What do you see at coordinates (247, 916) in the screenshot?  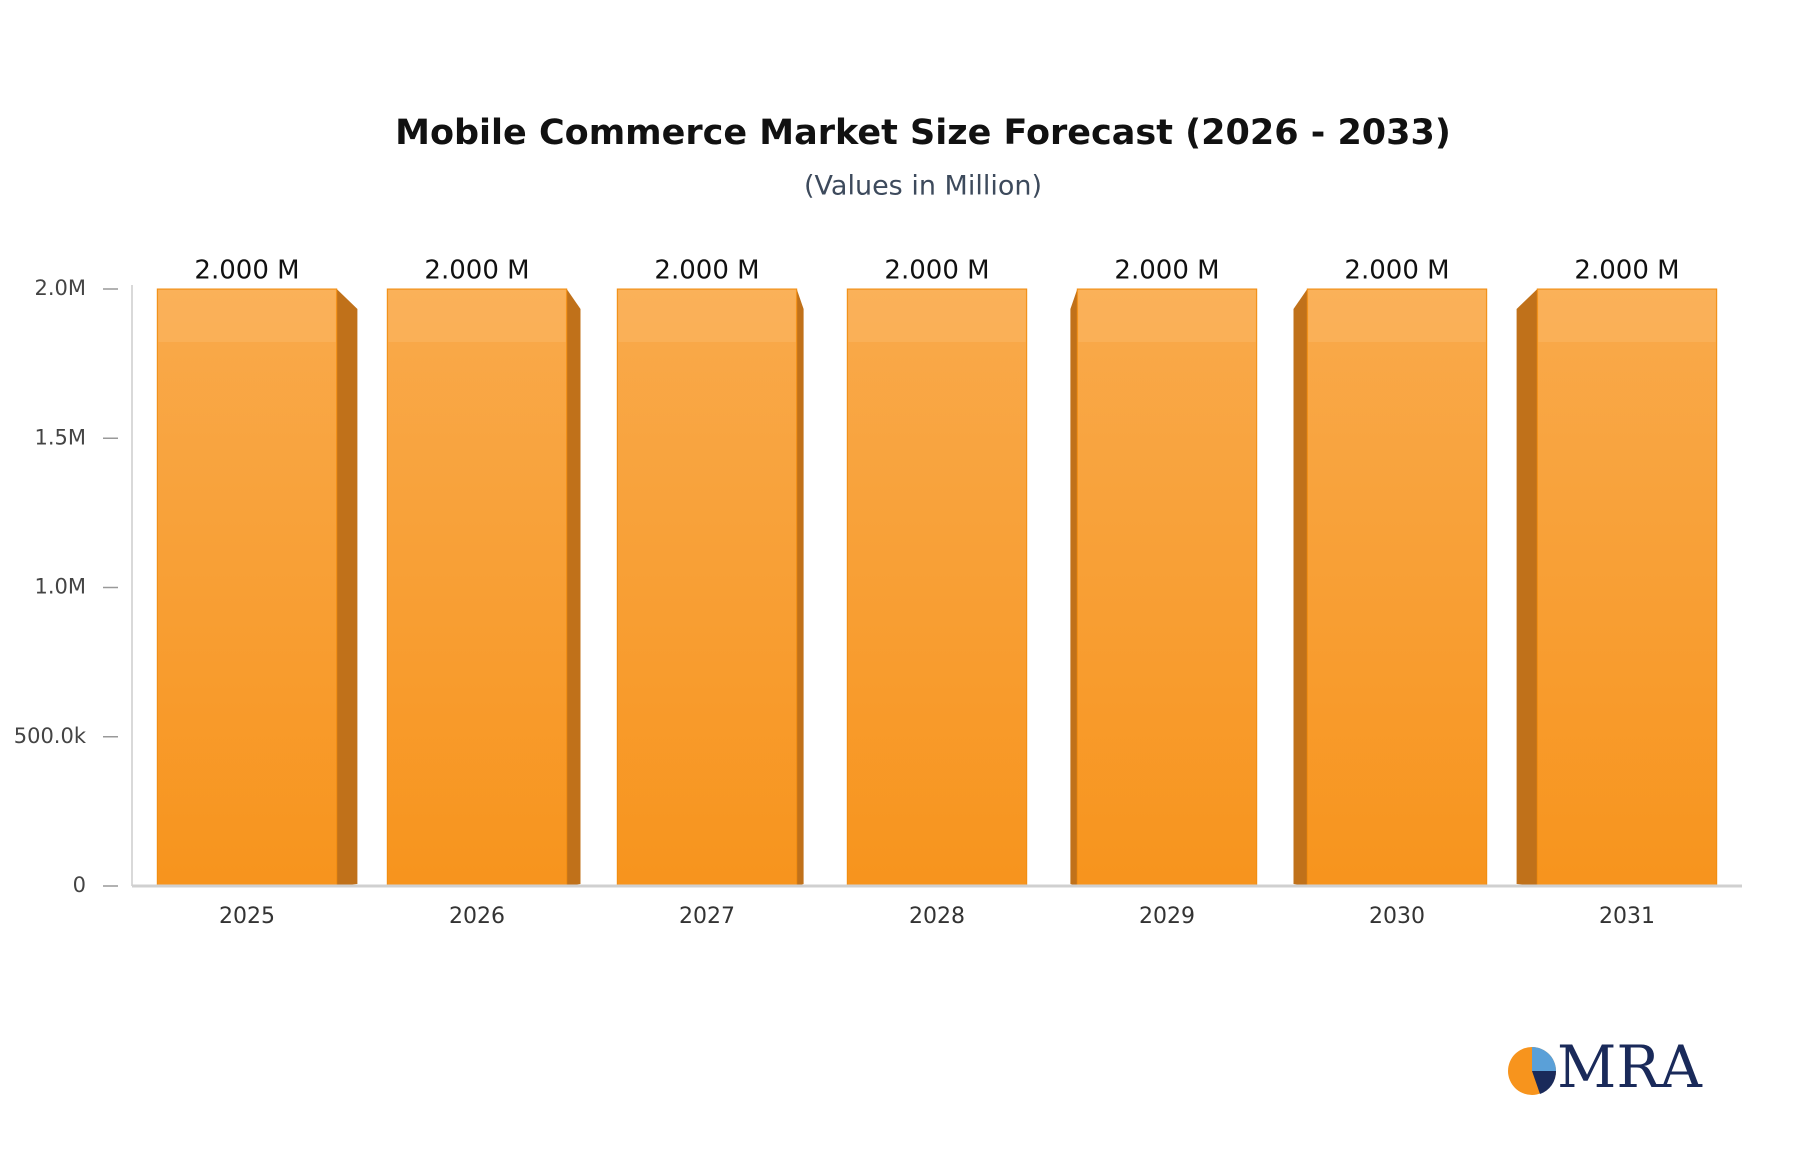 I see `x-tick-label: 2025` at bounding box center [247, 916].